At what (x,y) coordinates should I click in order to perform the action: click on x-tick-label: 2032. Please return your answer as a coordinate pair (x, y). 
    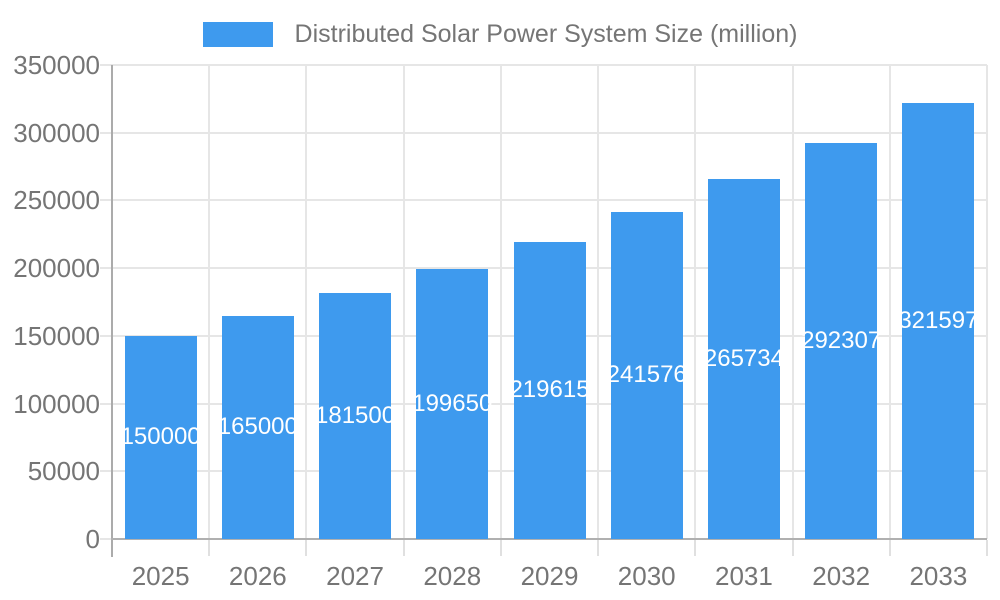
    Looking at the image, I should click on (841, 576).